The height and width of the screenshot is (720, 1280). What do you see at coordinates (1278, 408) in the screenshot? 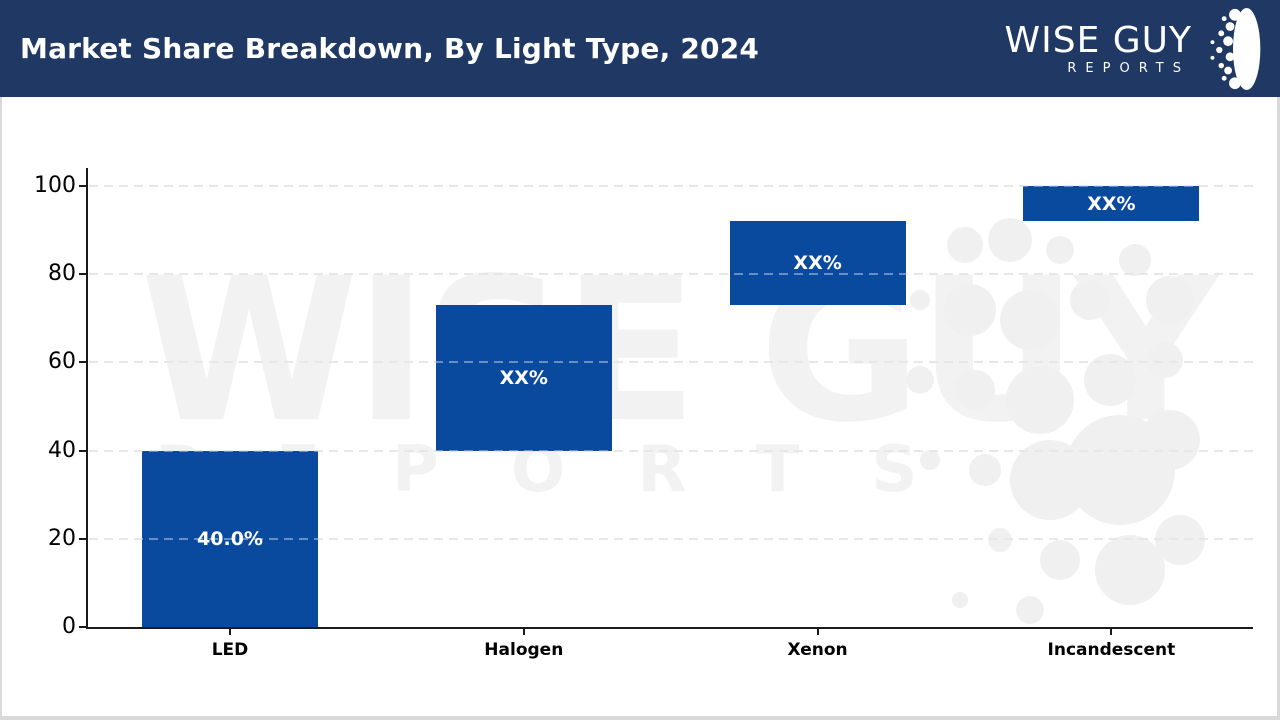
I see `right-edge-border` at bounding box center [1278, 408].